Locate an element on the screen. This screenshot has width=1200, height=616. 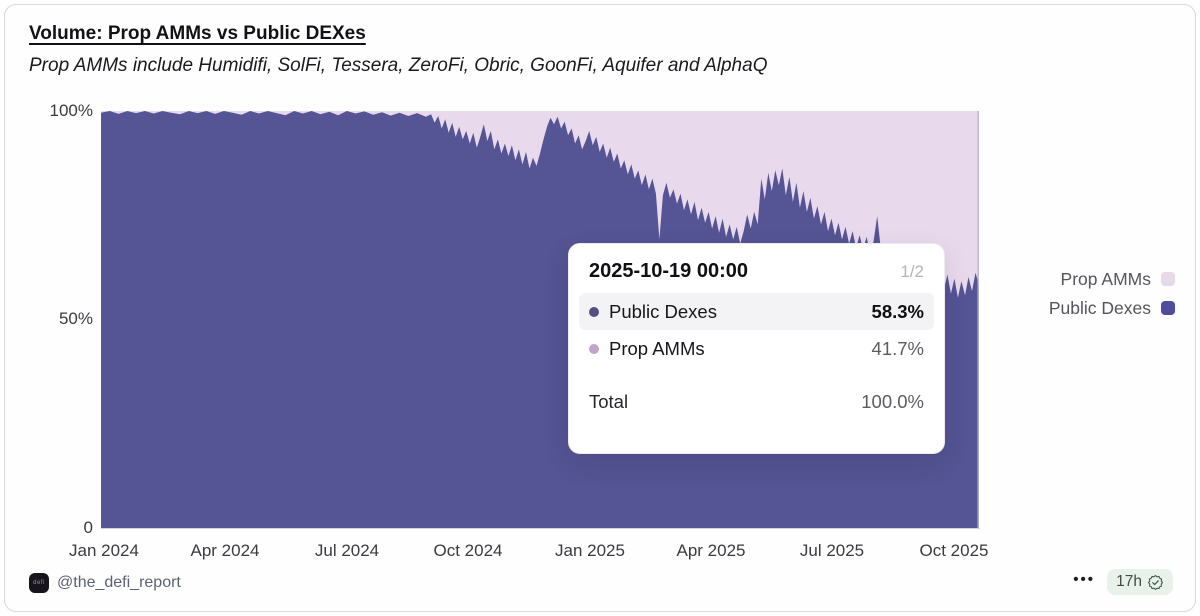
tooltip-row-prop-amms: Prop AMMs 41.7% is located at coordinates (756, 348).